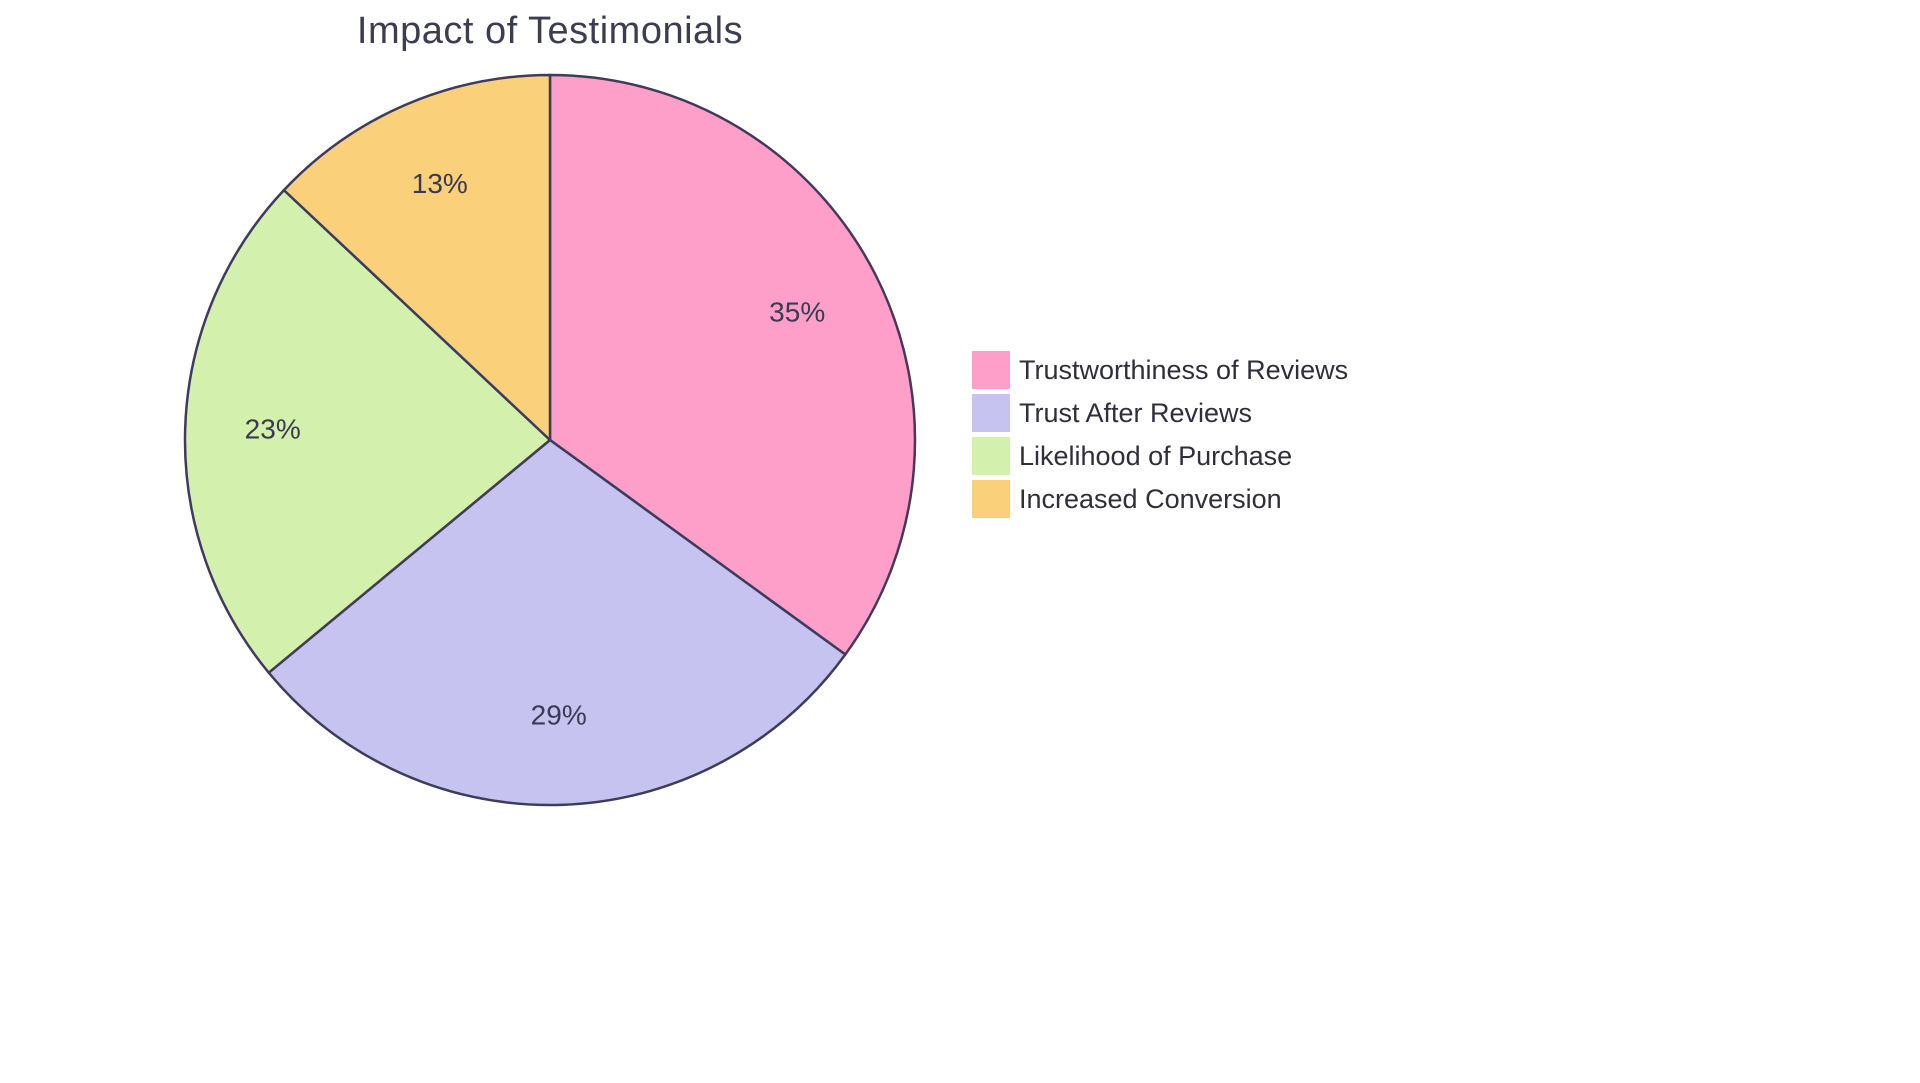  I want to click on legend-item: Trustworthiness of Reviews, so click(1160, 370).